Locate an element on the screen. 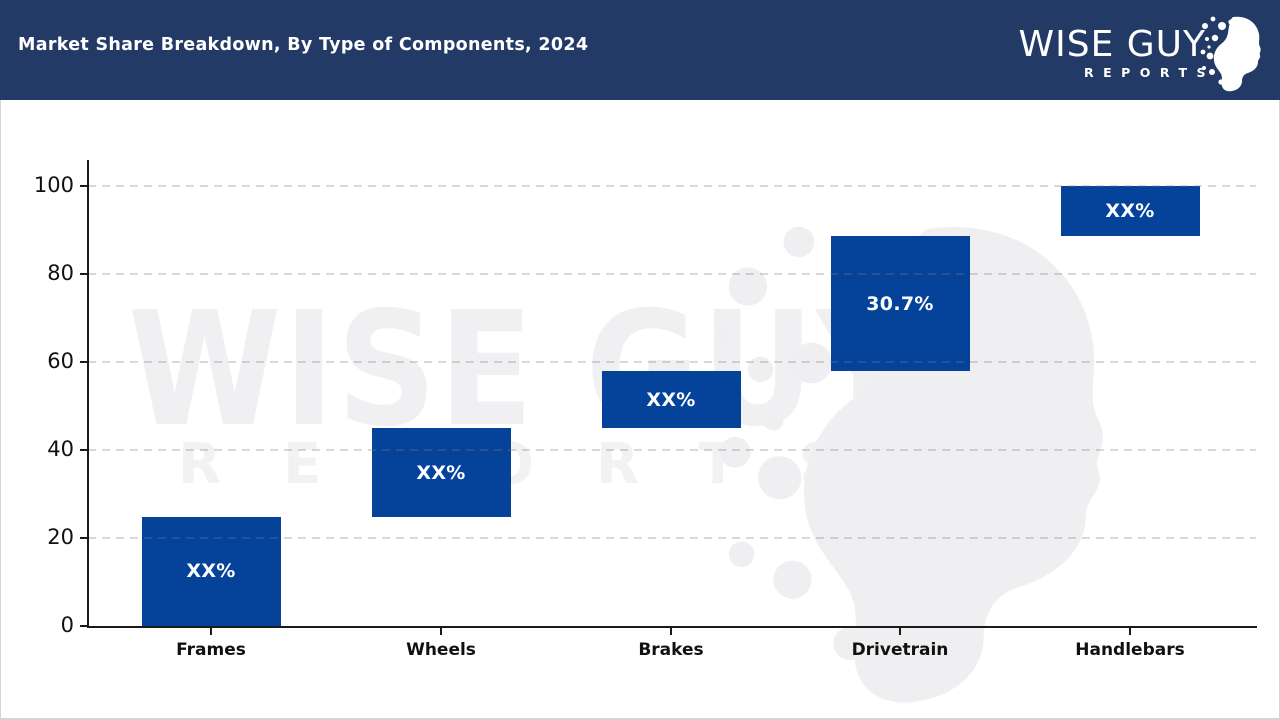 The height and width of the screenshot is (720, 1280). bar-value-label: 30.7% is located at coordinates (900, 303).